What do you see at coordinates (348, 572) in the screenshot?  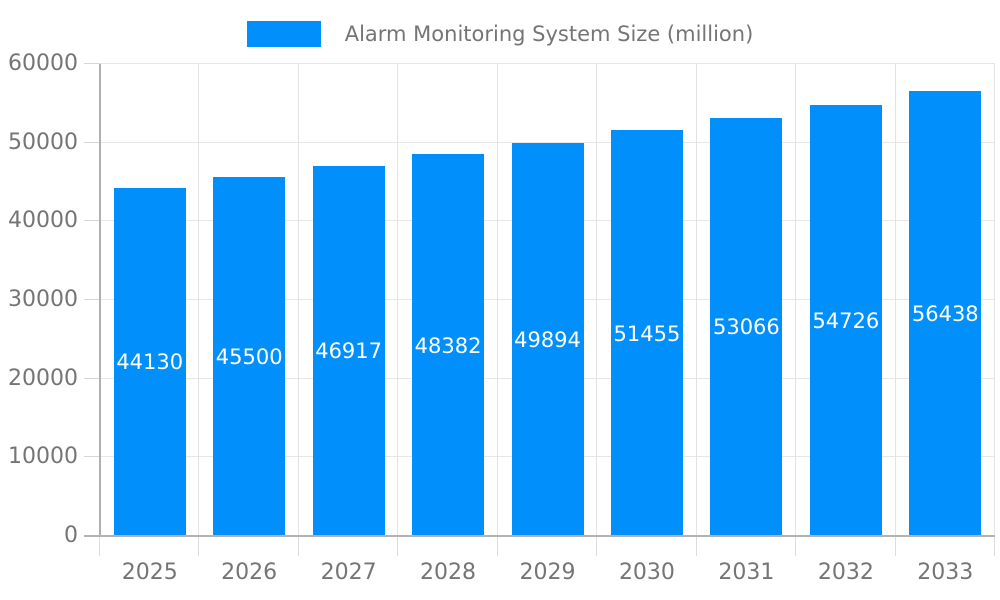 I see `x-axis-label: 2027` at bounding box center [348, 572].